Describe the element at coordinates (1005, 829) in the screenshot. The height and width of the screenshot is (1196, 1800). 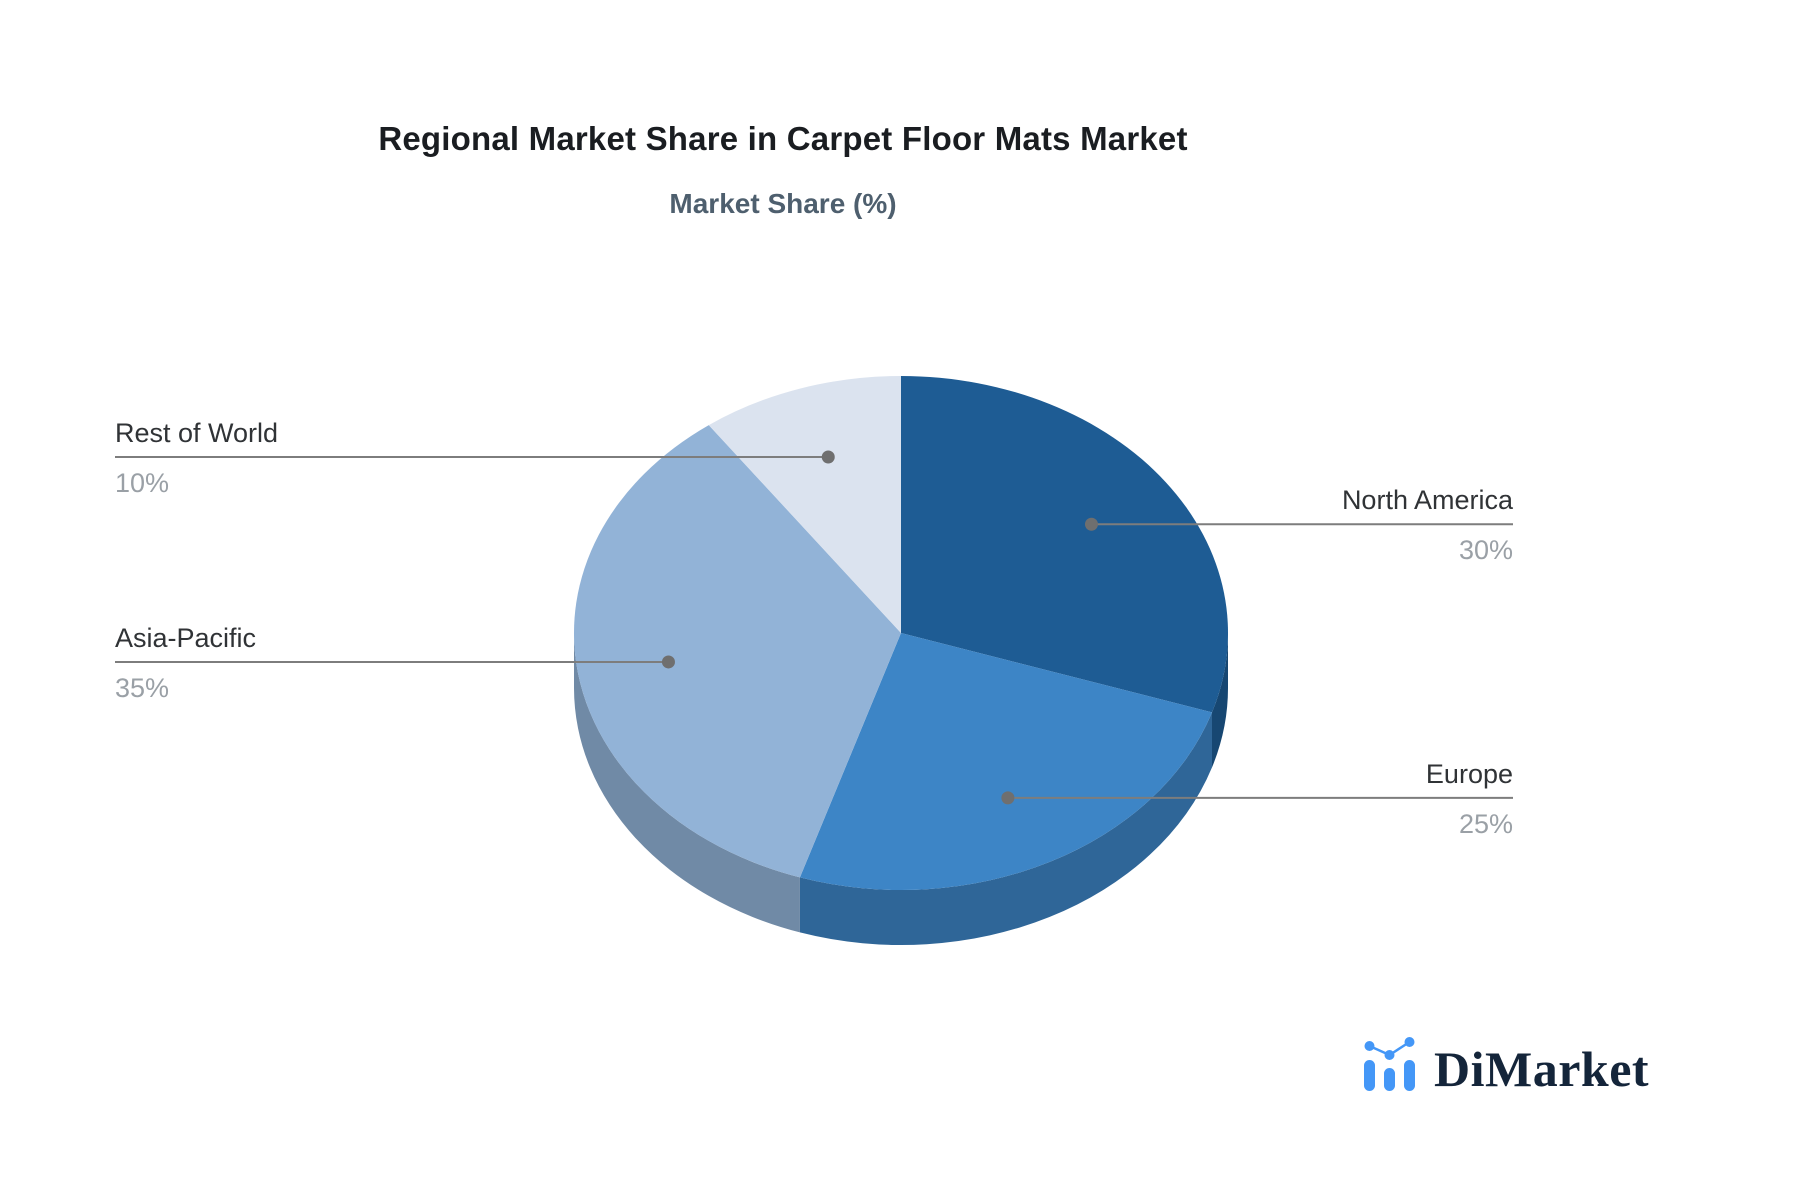
I see `pie-slice-side-europe` at that location.